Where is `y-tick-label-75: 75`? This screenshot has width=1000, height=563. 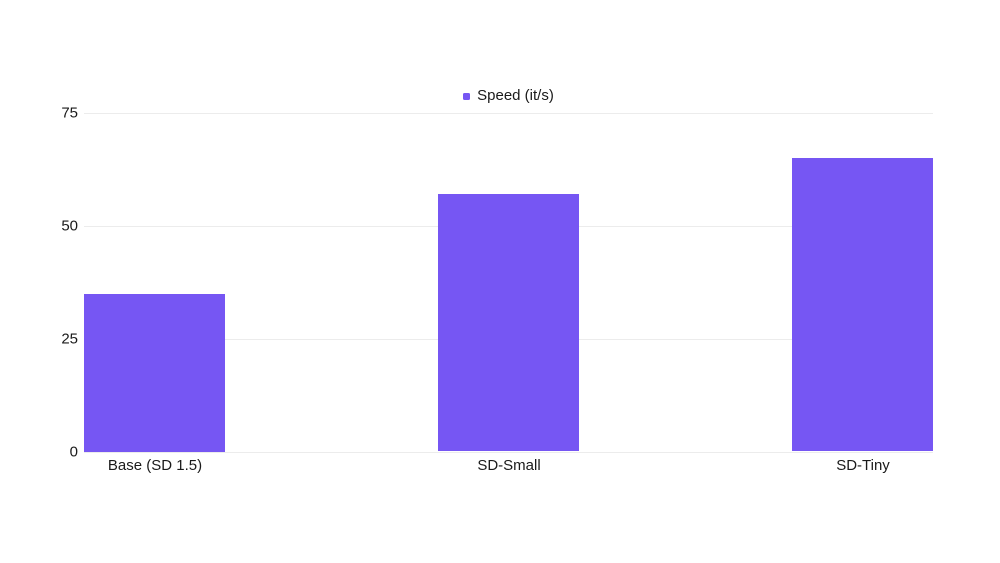
y-tick-label-75: 75 is located at coordinates (69, 113).